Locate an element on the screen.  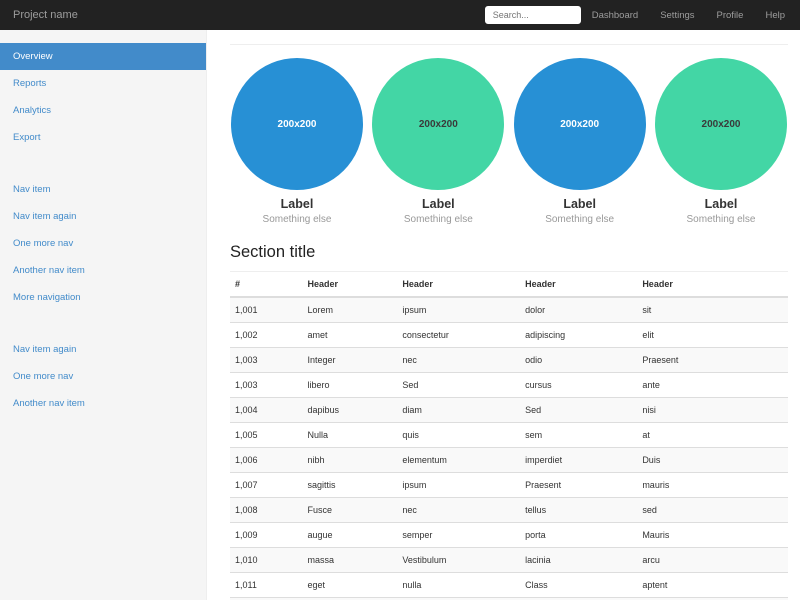
table-cell: 1,002 is located at coordinates (266, 335).